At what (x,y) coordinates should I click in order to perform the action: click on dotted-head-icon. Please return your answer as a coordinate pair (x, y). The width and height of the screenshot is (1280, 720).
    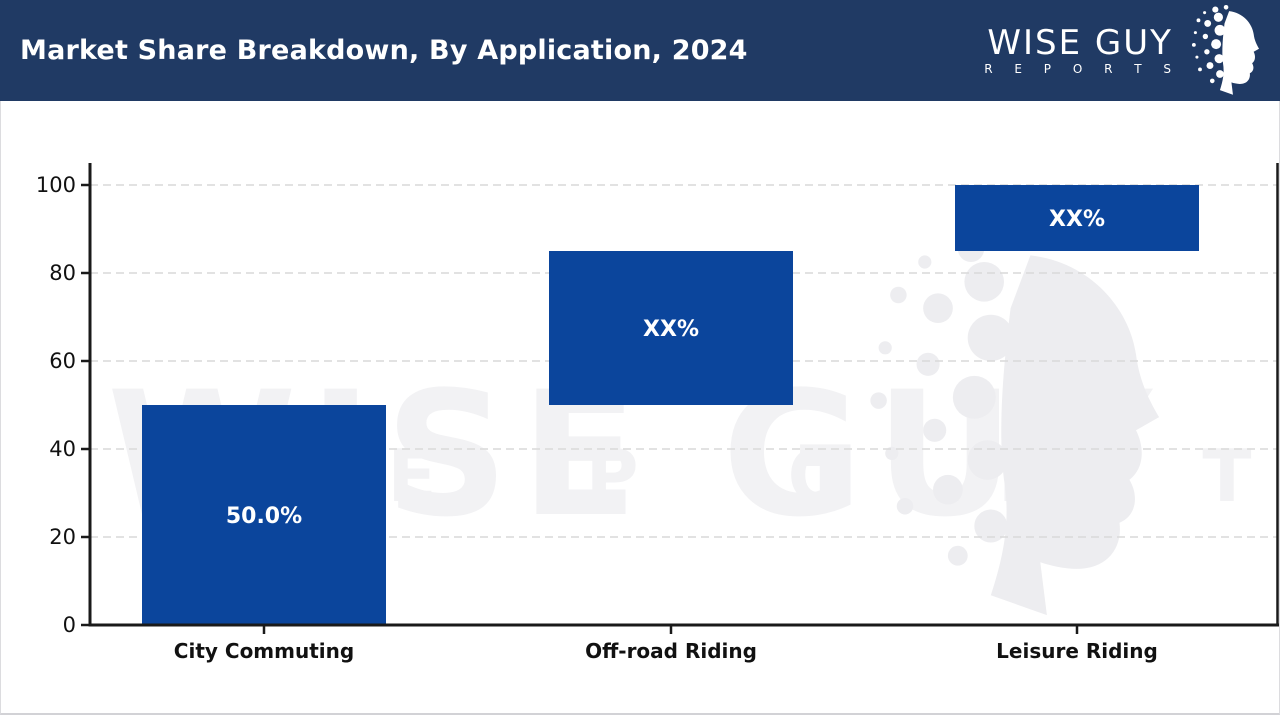
    Looking at the image, I should click on (1225, 49).